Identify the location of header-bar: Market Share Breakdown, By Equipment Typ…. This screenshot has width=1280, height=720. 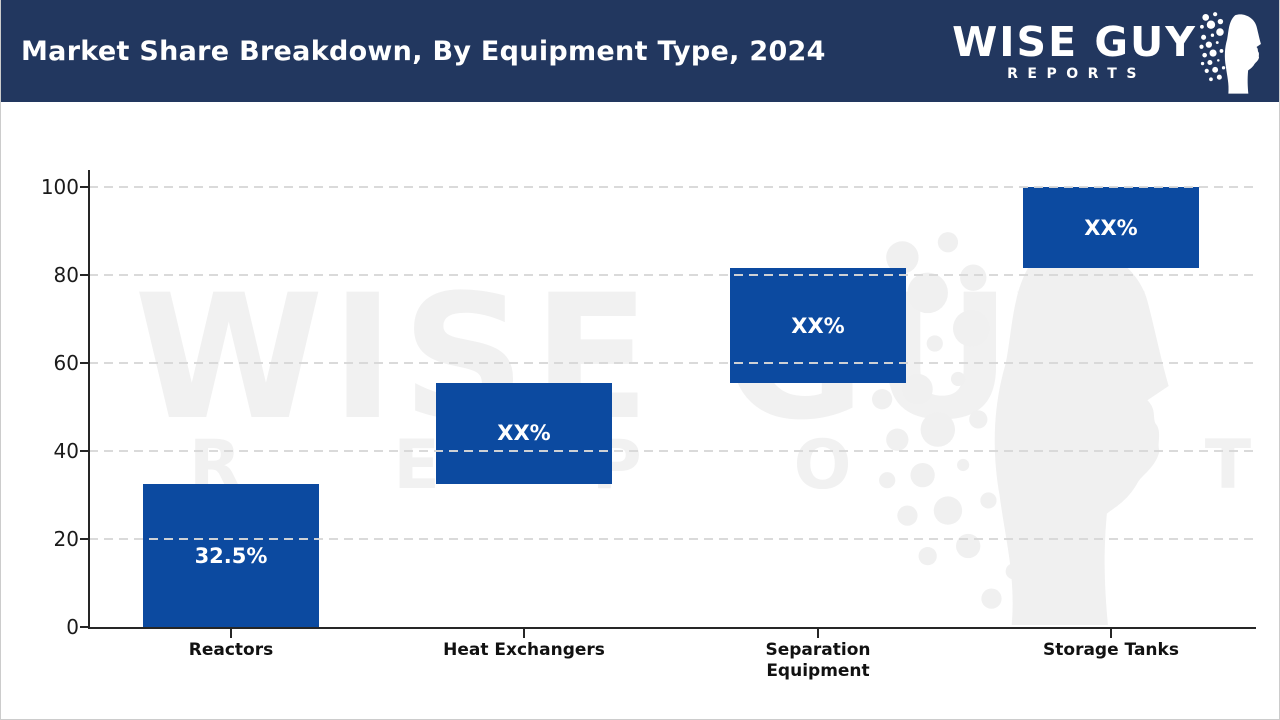
(640, 51).